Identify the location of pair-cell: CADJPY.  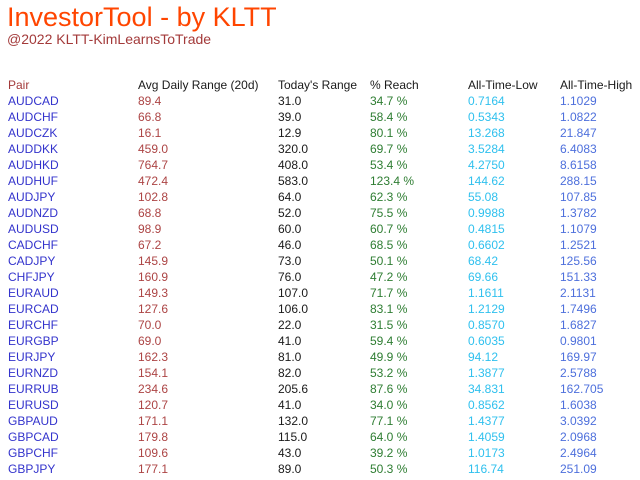
(32, 261).